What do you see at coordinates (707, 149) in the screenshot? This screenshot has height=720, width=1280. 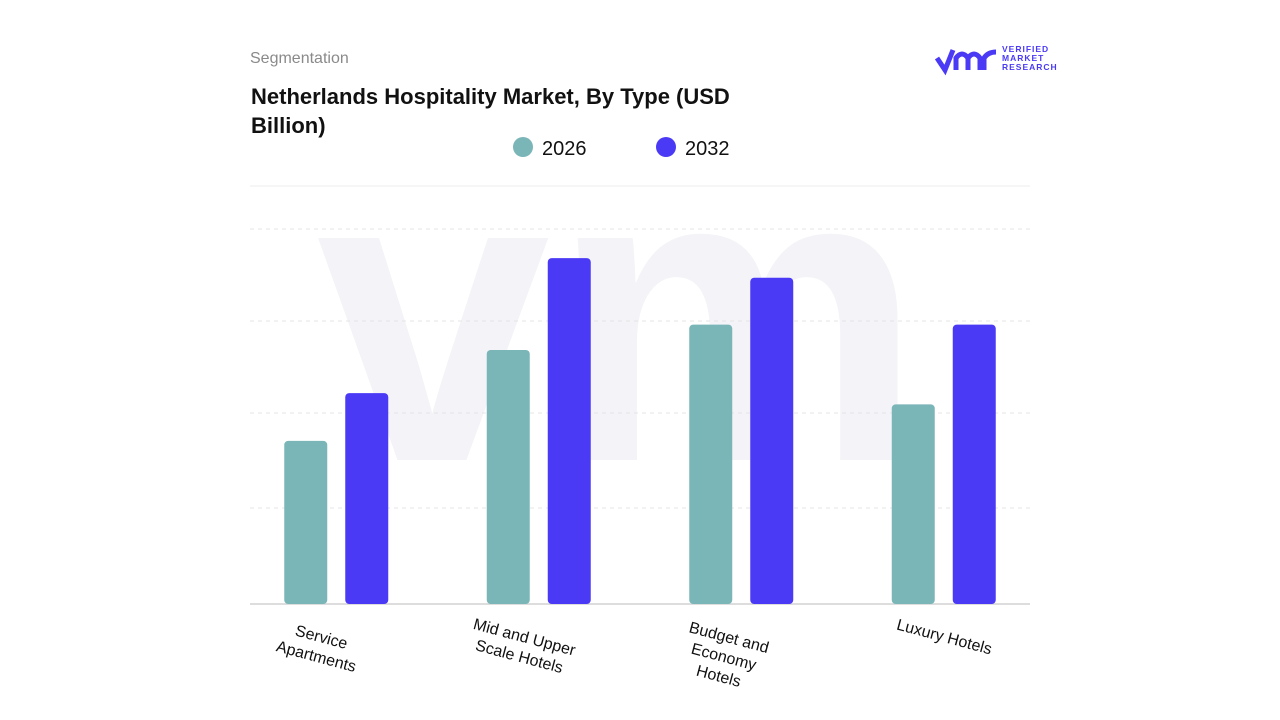 I see `legend-label: 2032` at bounding box center [707, 149].